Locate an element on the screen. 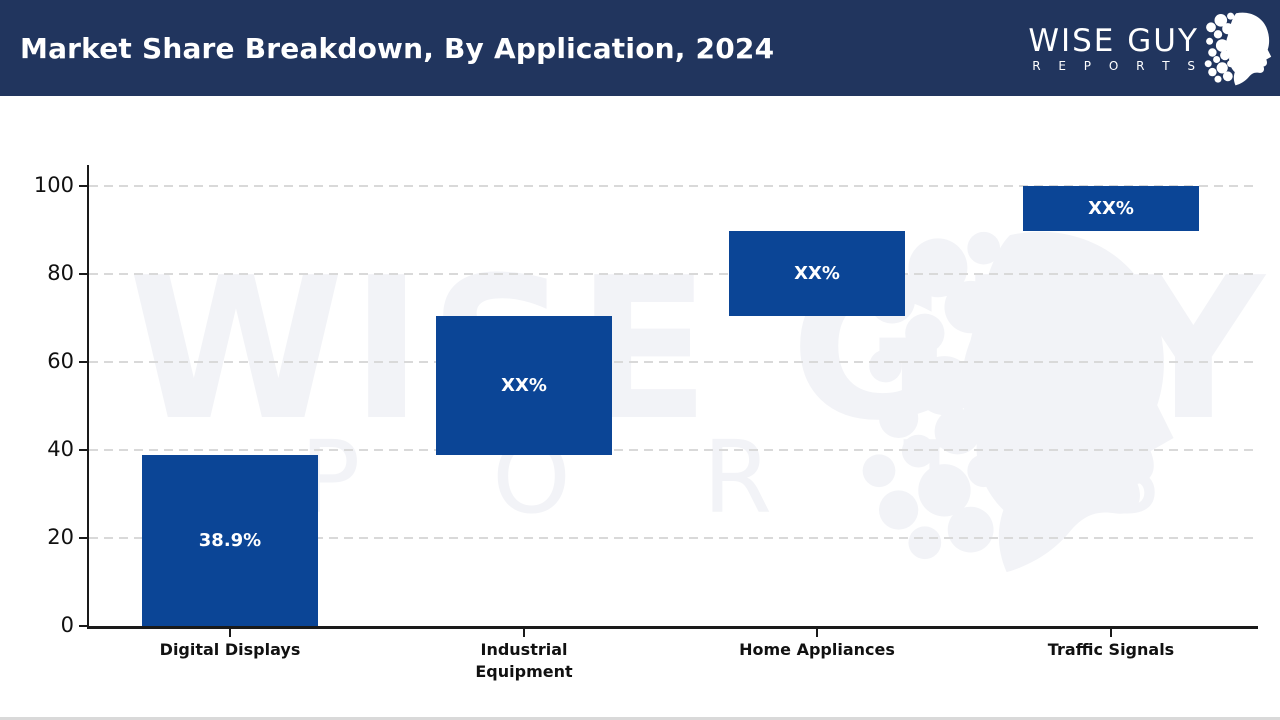 The image size is (1280, 720). x-axis-label: Industrial Equipment is located at coordinates (524, 660).